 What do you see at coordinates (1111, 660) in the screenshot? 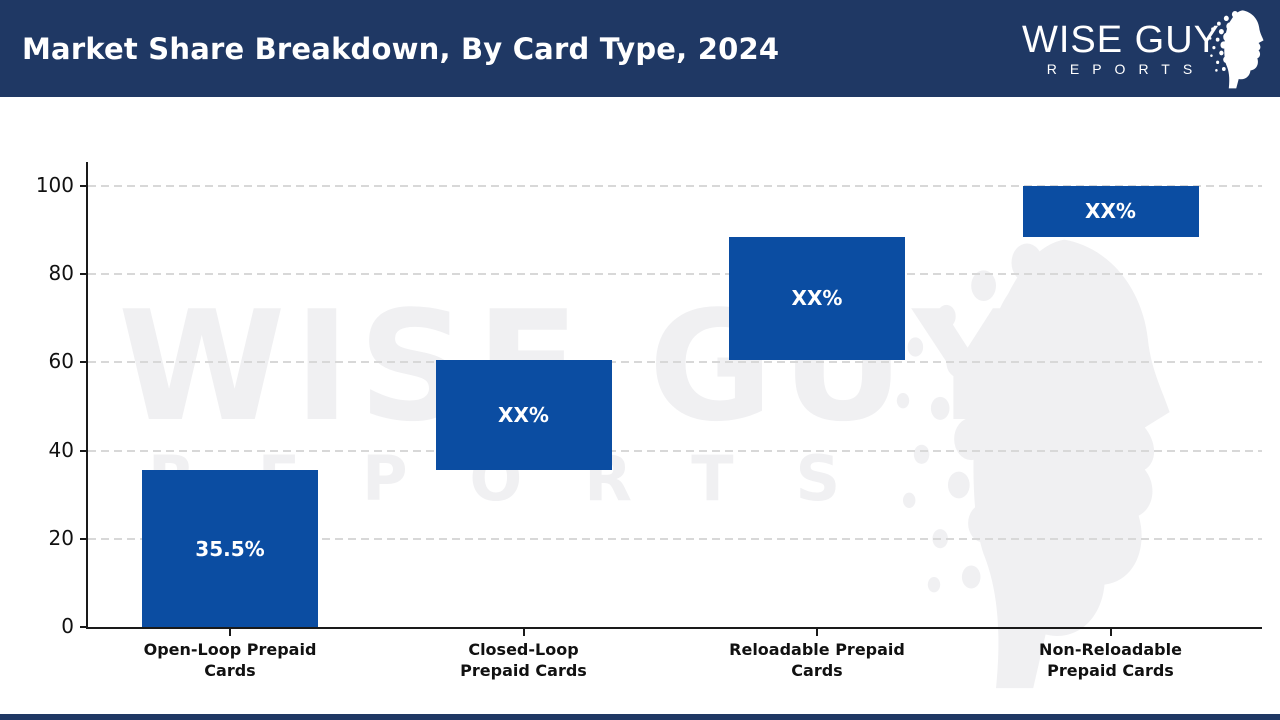
I see `x-category-label: Non-Reloadable Prepaid Cards` at bounding box center [1111, 660].